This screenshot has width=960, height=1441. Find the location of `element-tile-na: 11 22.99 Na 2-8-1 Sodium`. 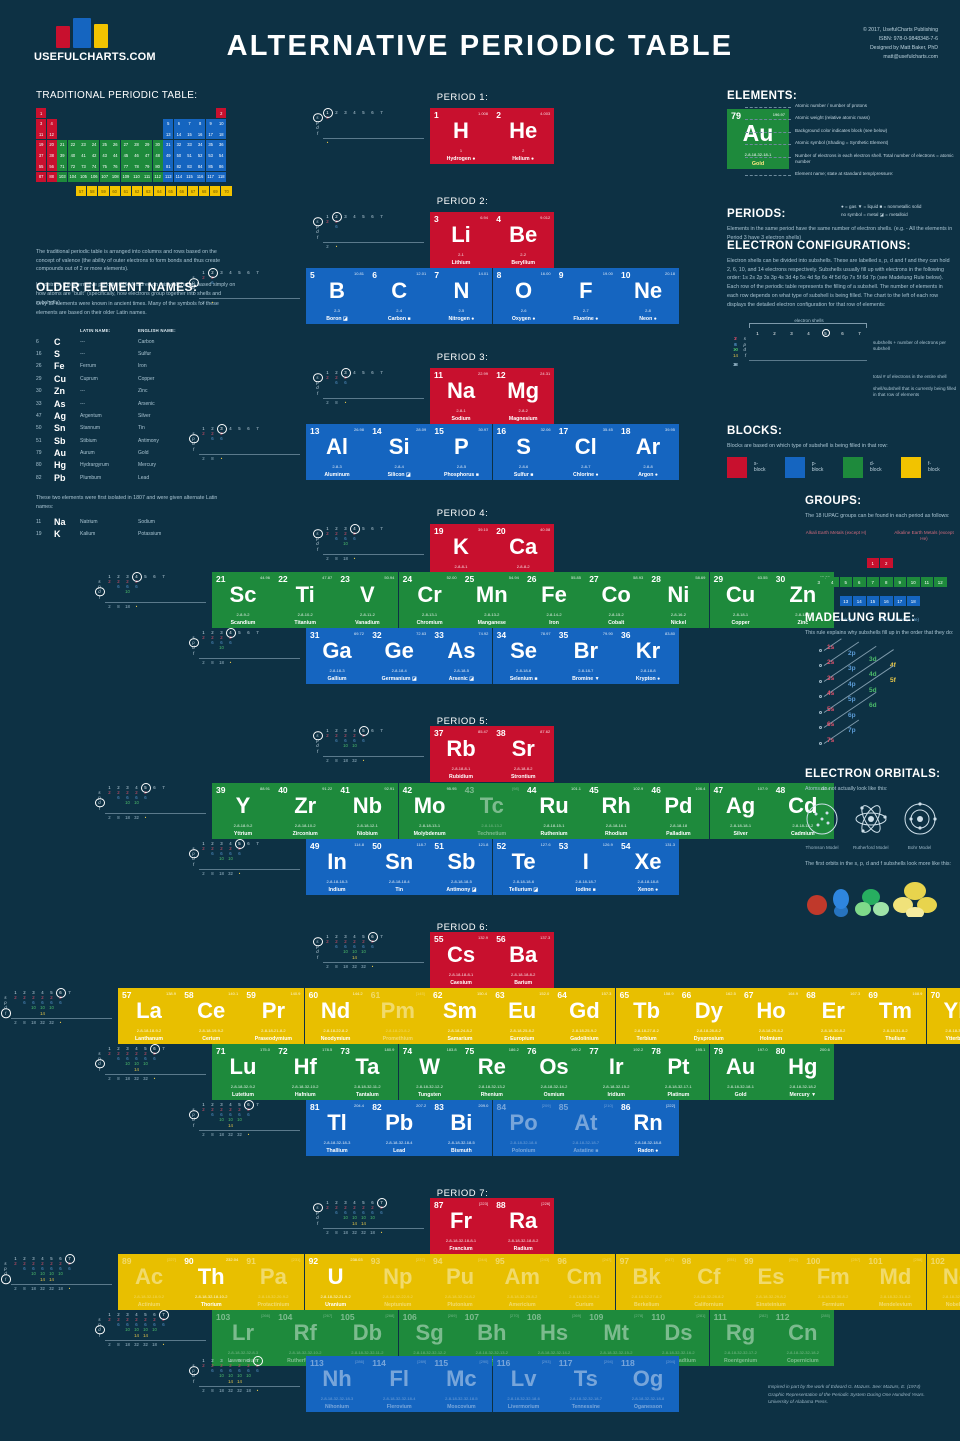

element-tile-na: 11 22.99 Na 2-8-1 Sodium is located at coordinates (461, 396).